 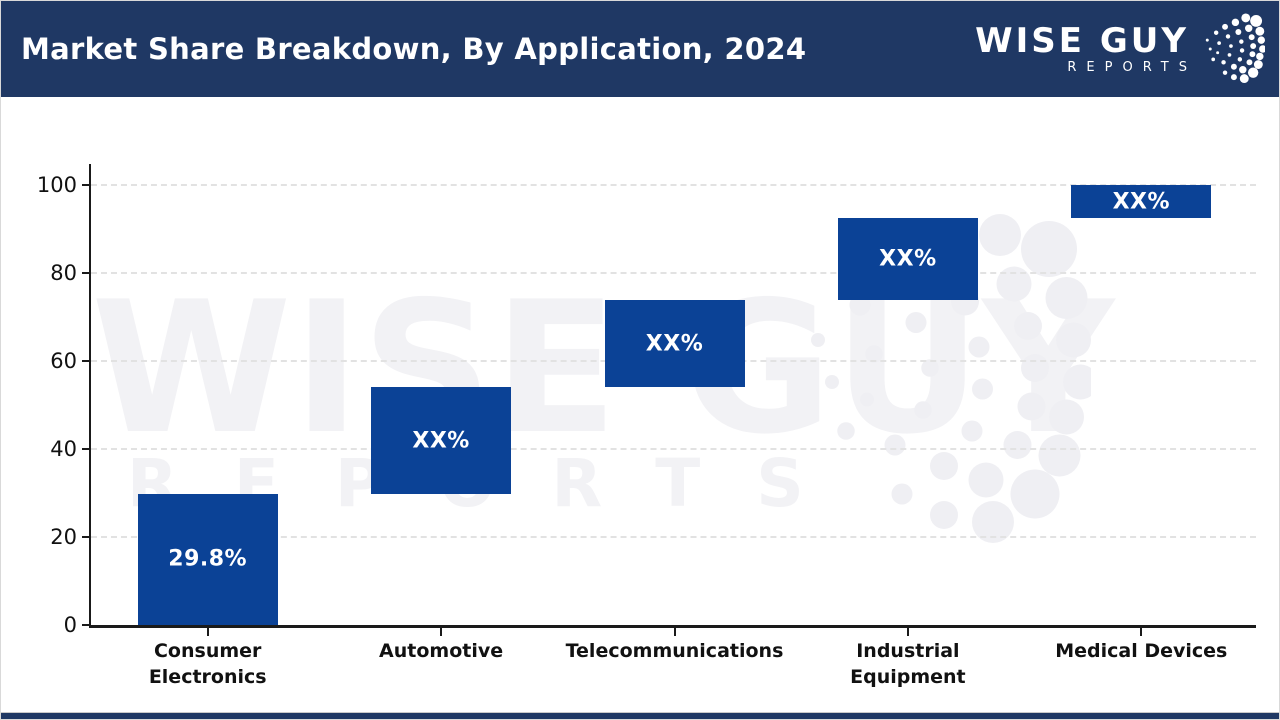 I want to click on y-tick-label-0: 0, so click(x=70, y=625).